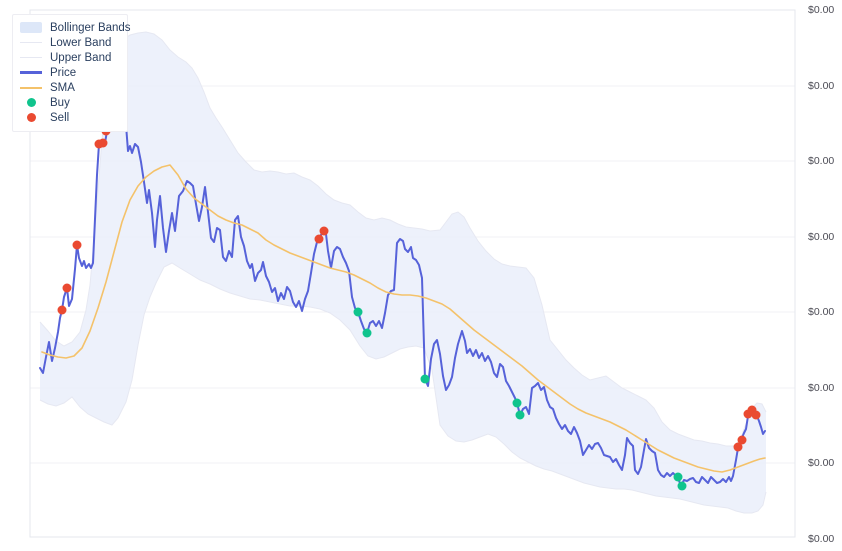 This screenshot has width=842, height=551. I want to click on legend-item-upper-band: Upper Band, so click(70, 57).